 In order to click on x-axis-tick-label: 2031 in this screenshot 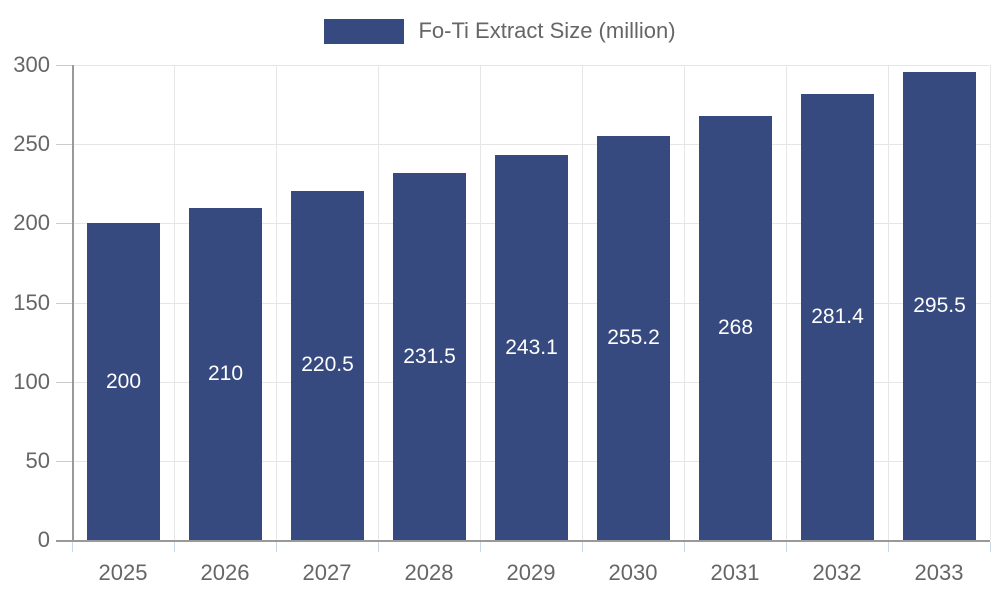, I will do `click(735, 572)`.